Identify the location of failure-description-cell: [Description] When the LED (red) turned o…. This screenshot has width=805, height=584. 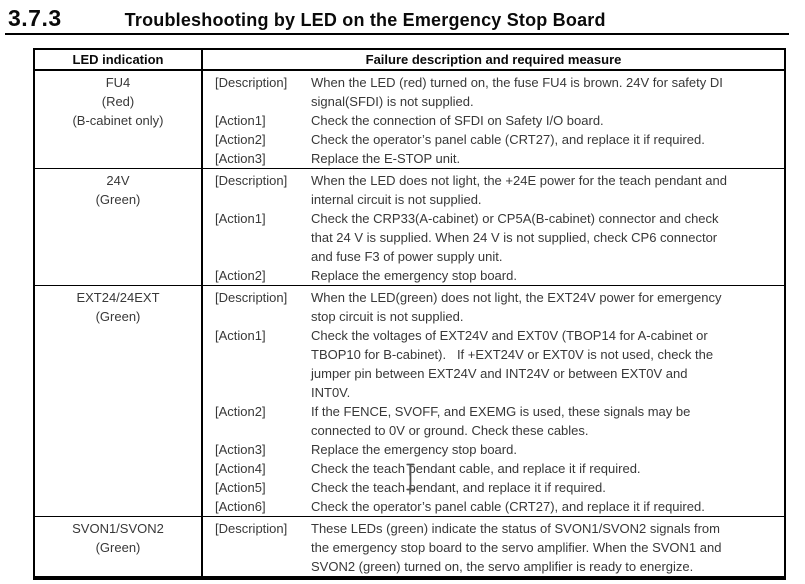
(494, 119).